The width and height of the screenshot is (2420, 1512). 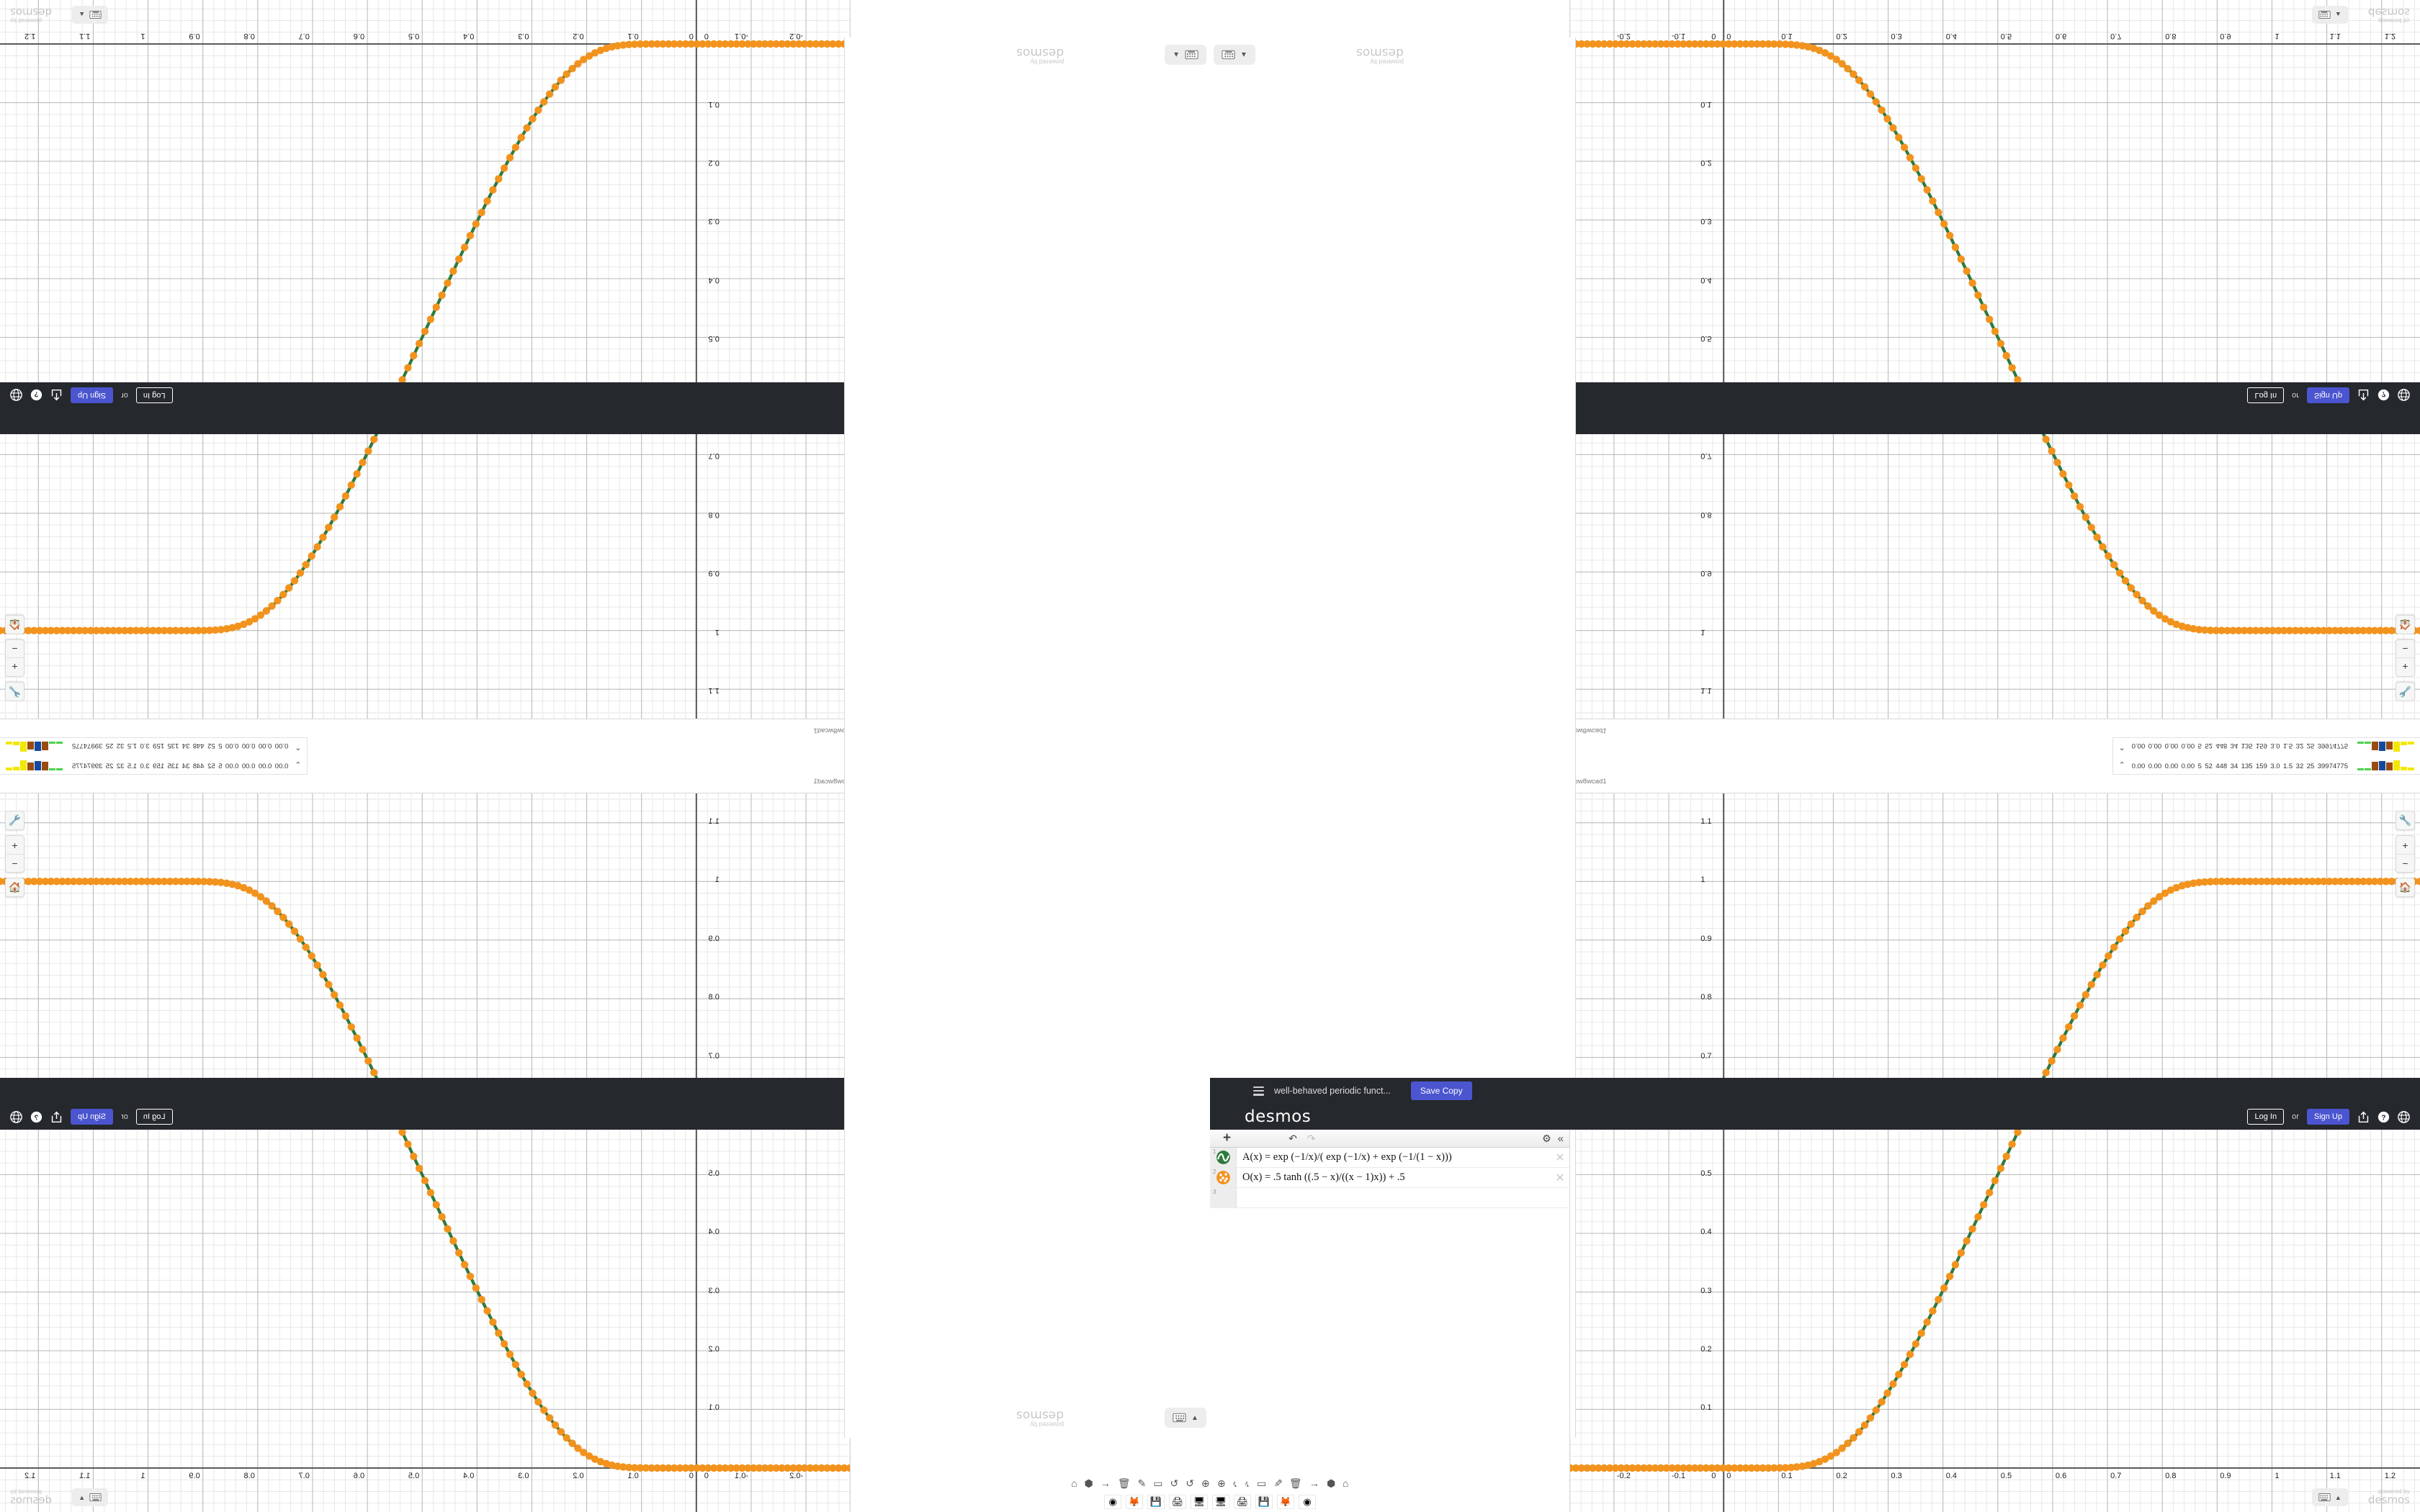 What do you see at coordinates (1311, 1138) in the screenshot?
I see `redo-icon: ↷` at bounding box center [1311, 1138].